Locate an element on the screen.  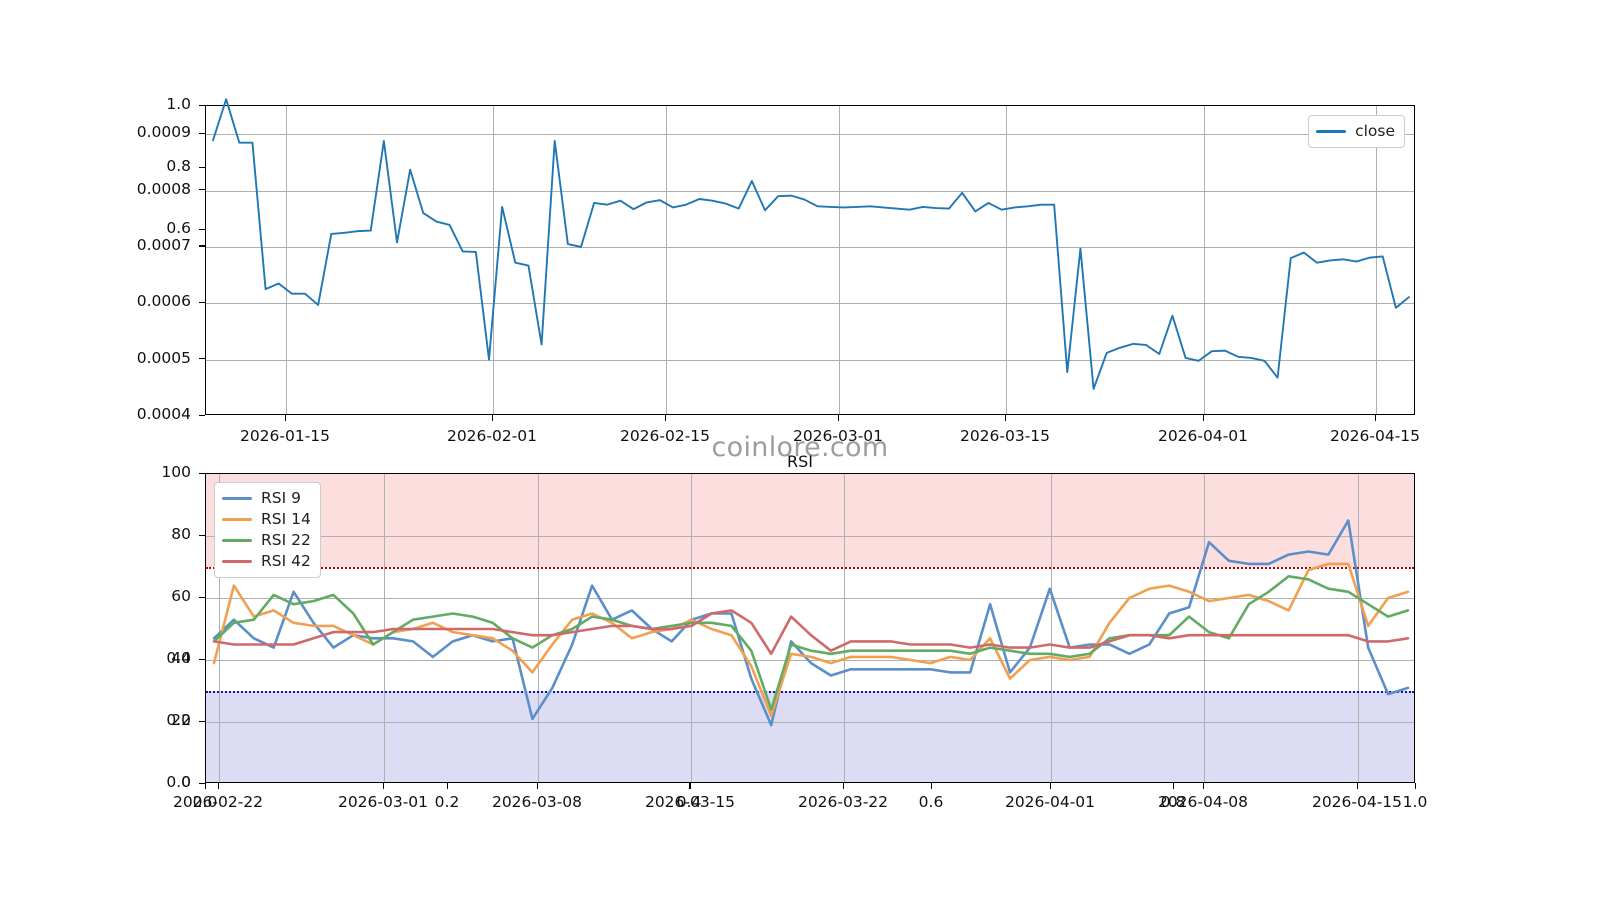
legend-label: RSI 9 is located at coordinates (281, 497).